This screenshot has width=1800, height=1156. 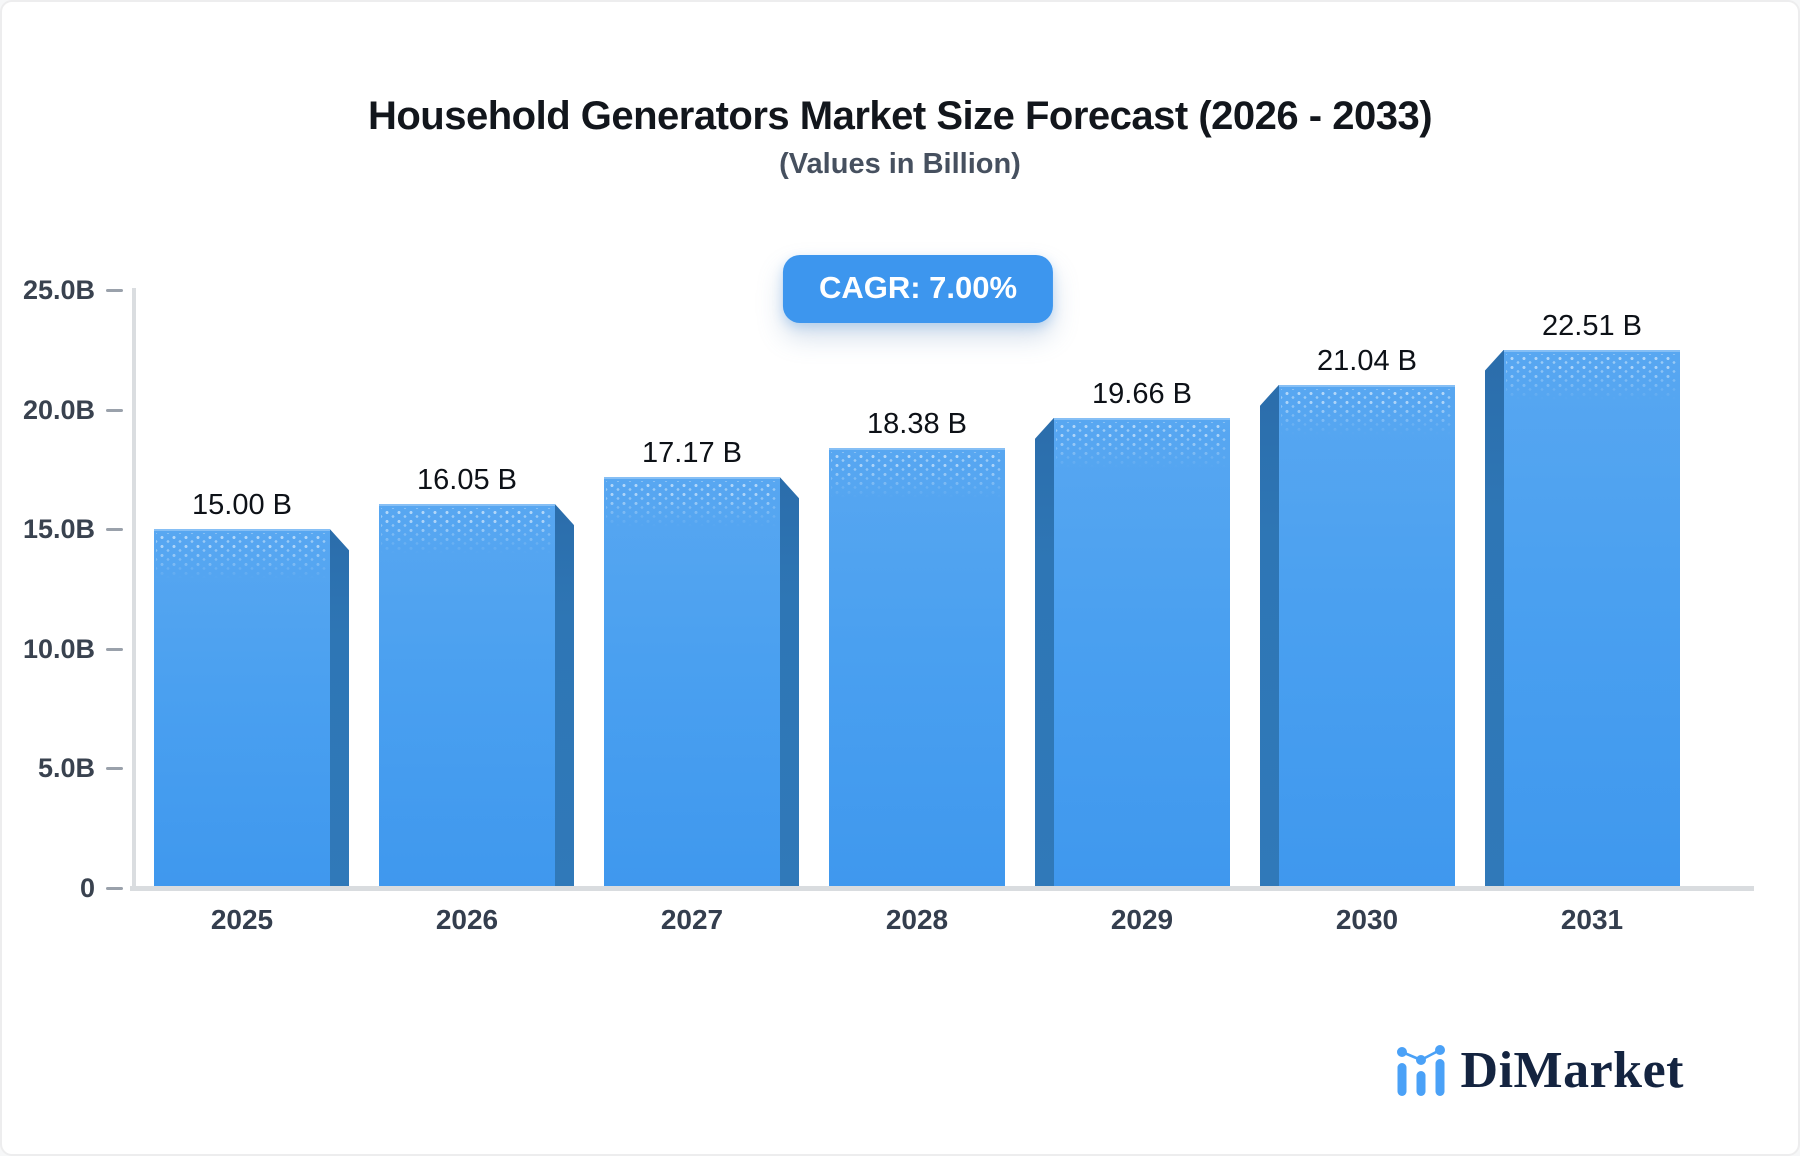 I want to click on y-tick-label-25.0B: 25.0B, so click(x=58, y=290).